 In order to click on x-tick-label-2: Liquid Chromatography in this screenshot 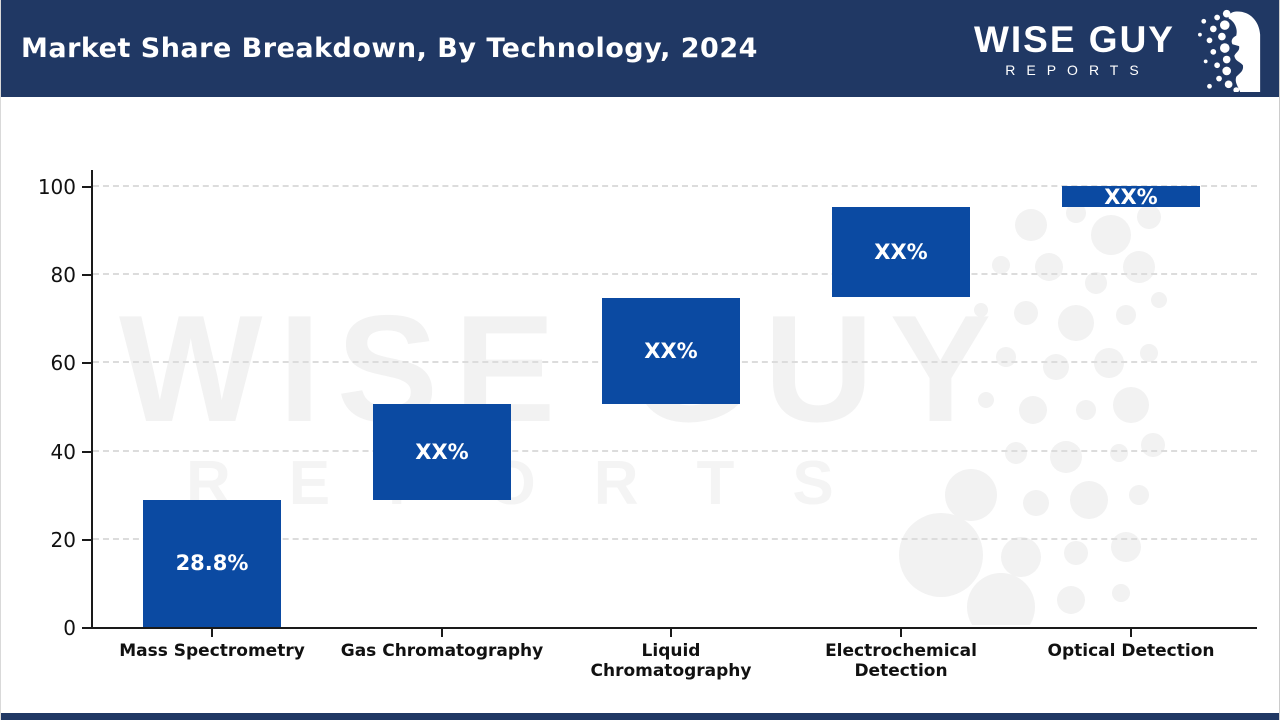, I will do `click(671, 661)`.